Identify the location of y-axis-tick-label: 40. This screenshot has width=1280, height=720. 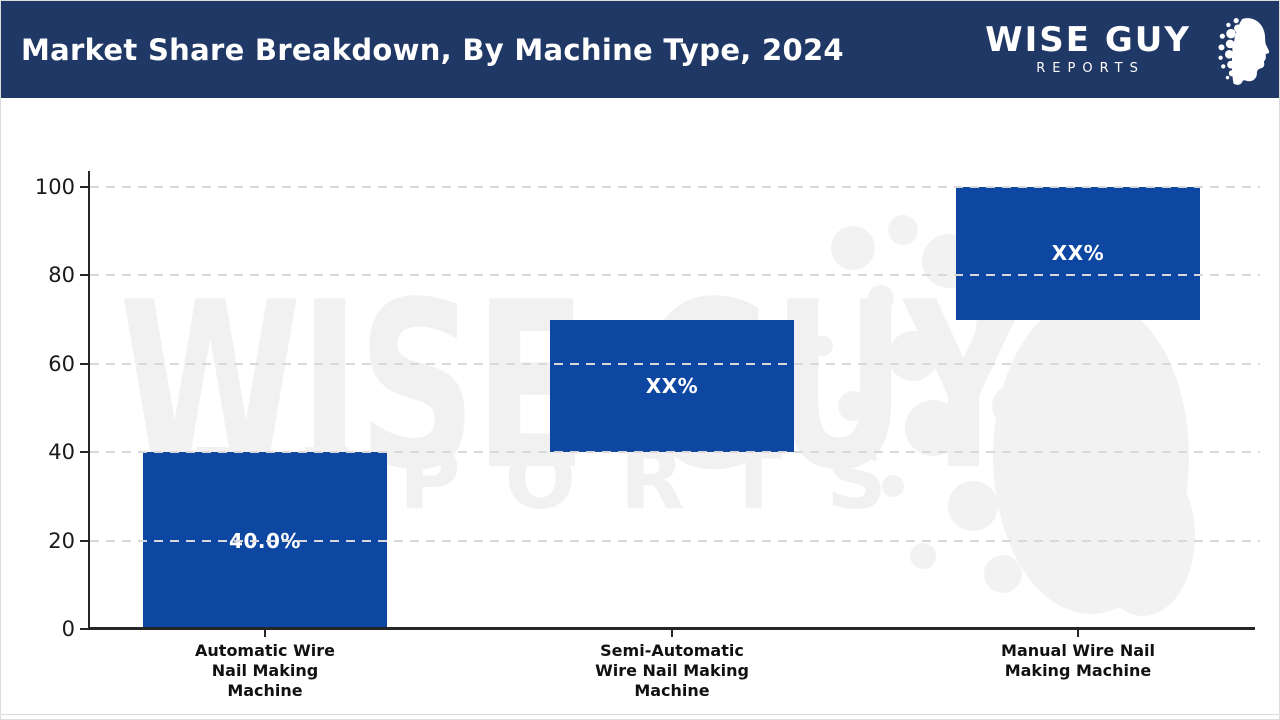
(61, 452).